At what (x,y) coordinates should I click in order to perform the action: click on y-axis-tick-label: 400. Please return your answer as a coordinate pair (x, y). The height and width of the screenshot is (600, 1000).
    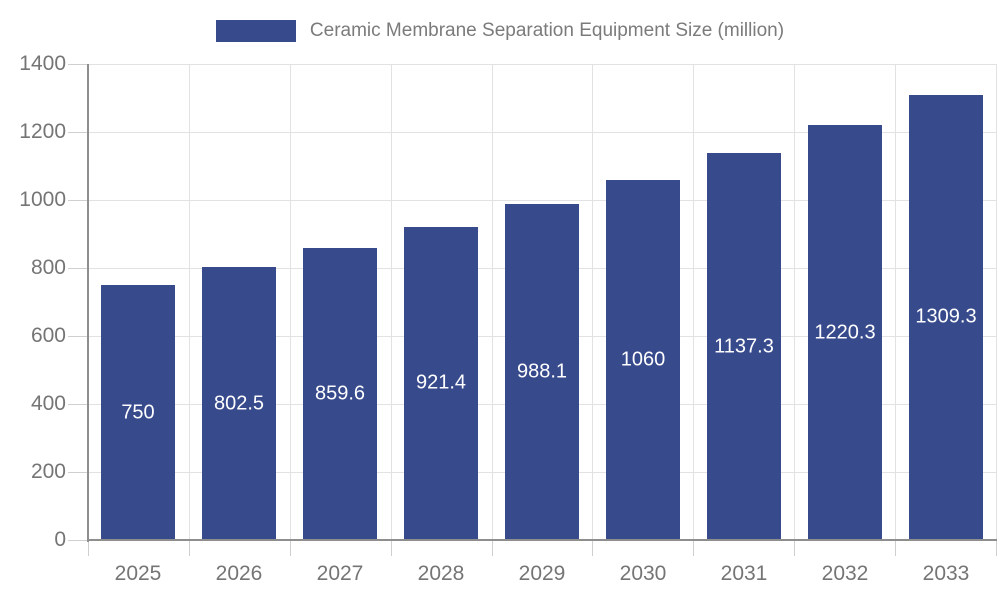
    Looking at the image, I should click on (48, 403).